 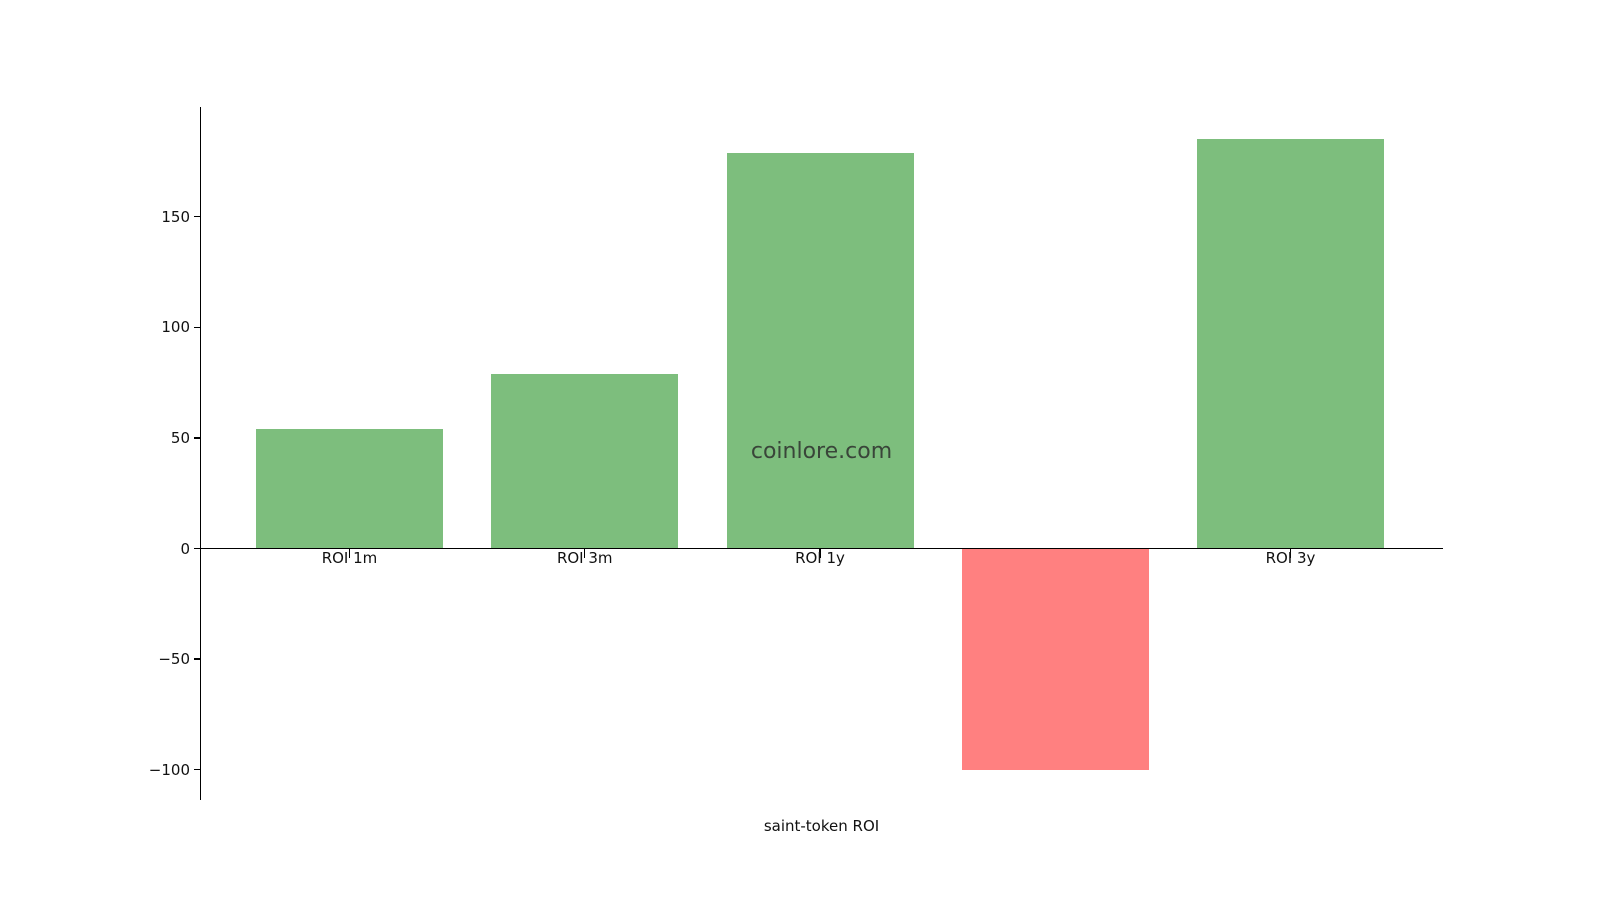 What do you see at coordinates (169, 769) in the screenshot?
I see `y-tick-label: −100` at bounding box center [169, 769].